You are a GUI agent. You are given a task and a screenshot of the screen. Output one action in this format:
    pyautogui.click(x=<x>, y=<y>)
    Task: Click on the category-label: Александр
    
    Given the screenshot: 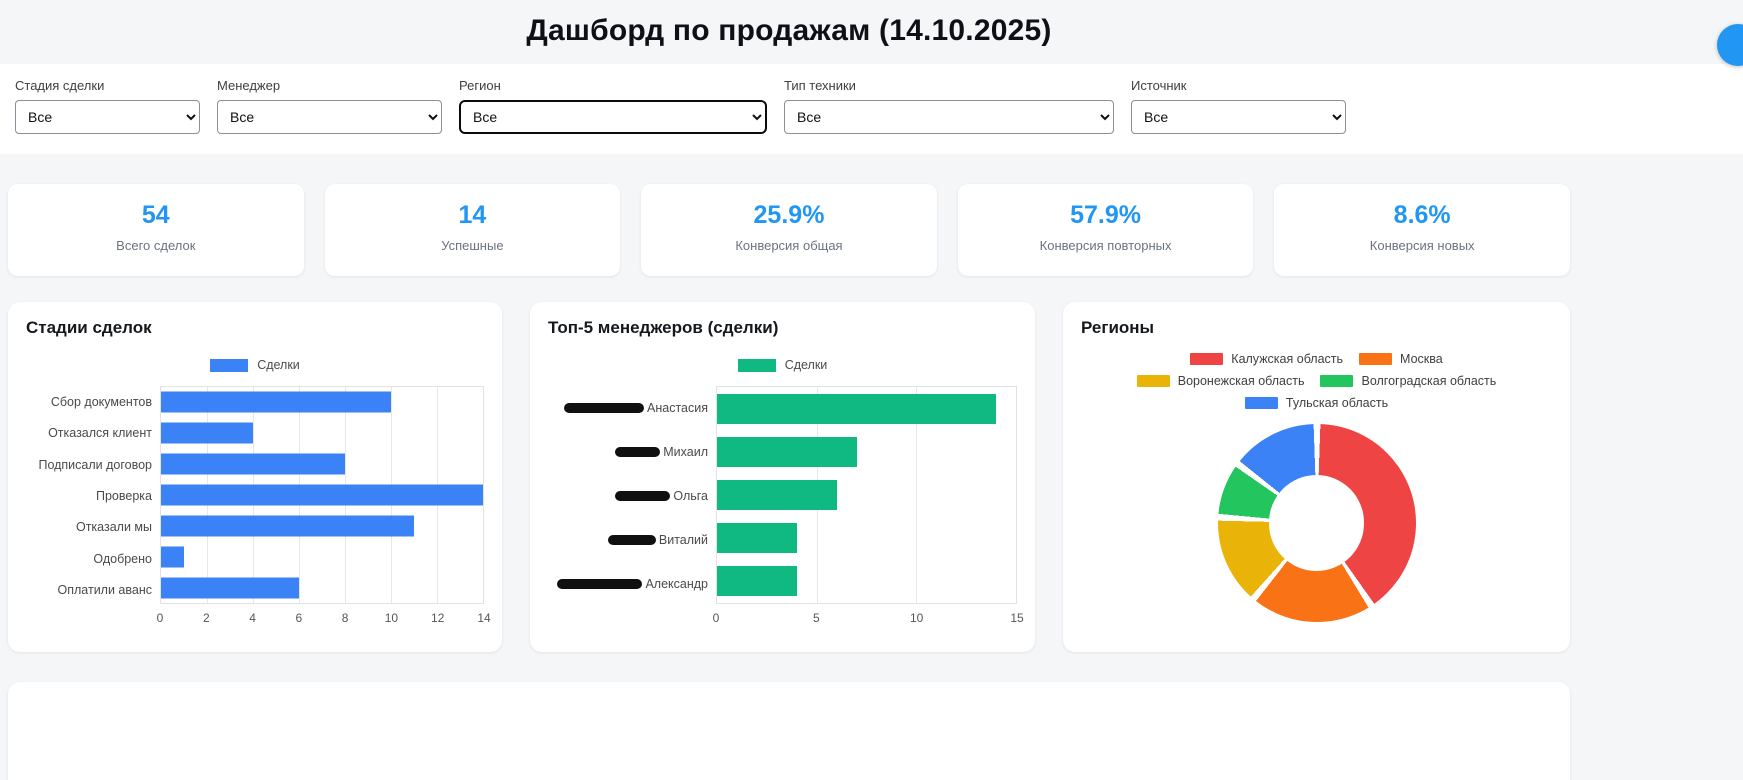 What is the action you would take?
    pyautogui.click(x=632, y=584)
    